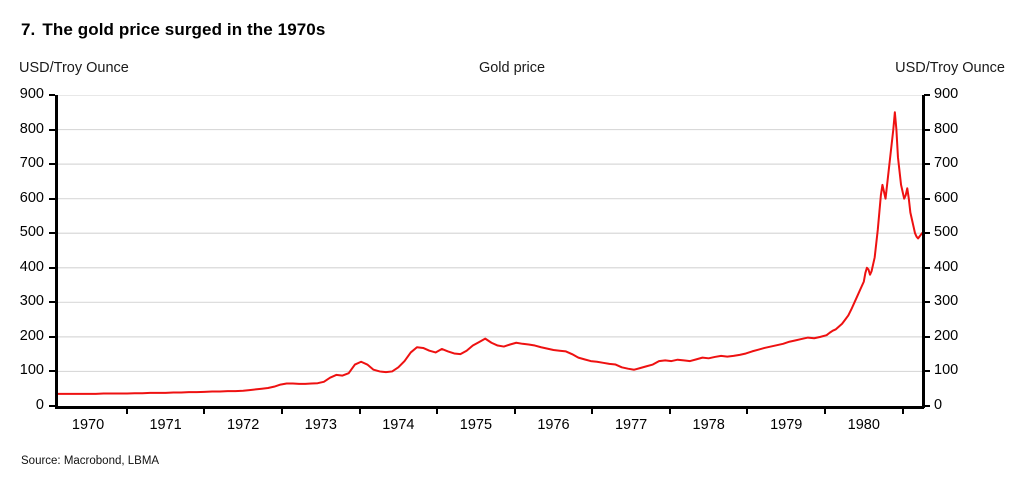 This screenshot has height=501, width=1024. What do you see at coordinates (946, 232) in the screenshot?
I see `y-axis-tick-label-right: 500` at bounding box center [946, 232].